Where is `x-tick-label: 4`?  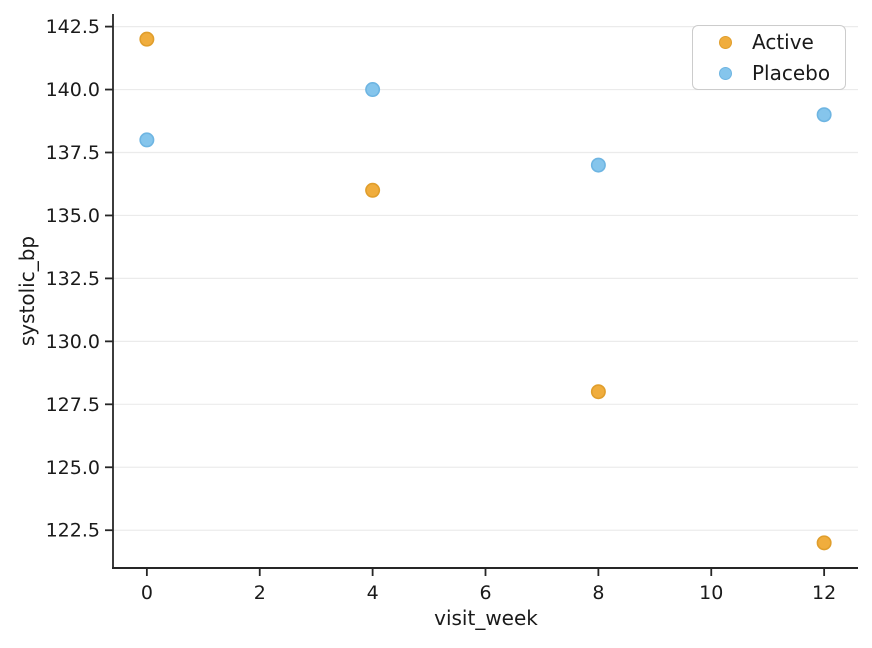 x-tick-label: 4 is located at coordinates (373, 593).